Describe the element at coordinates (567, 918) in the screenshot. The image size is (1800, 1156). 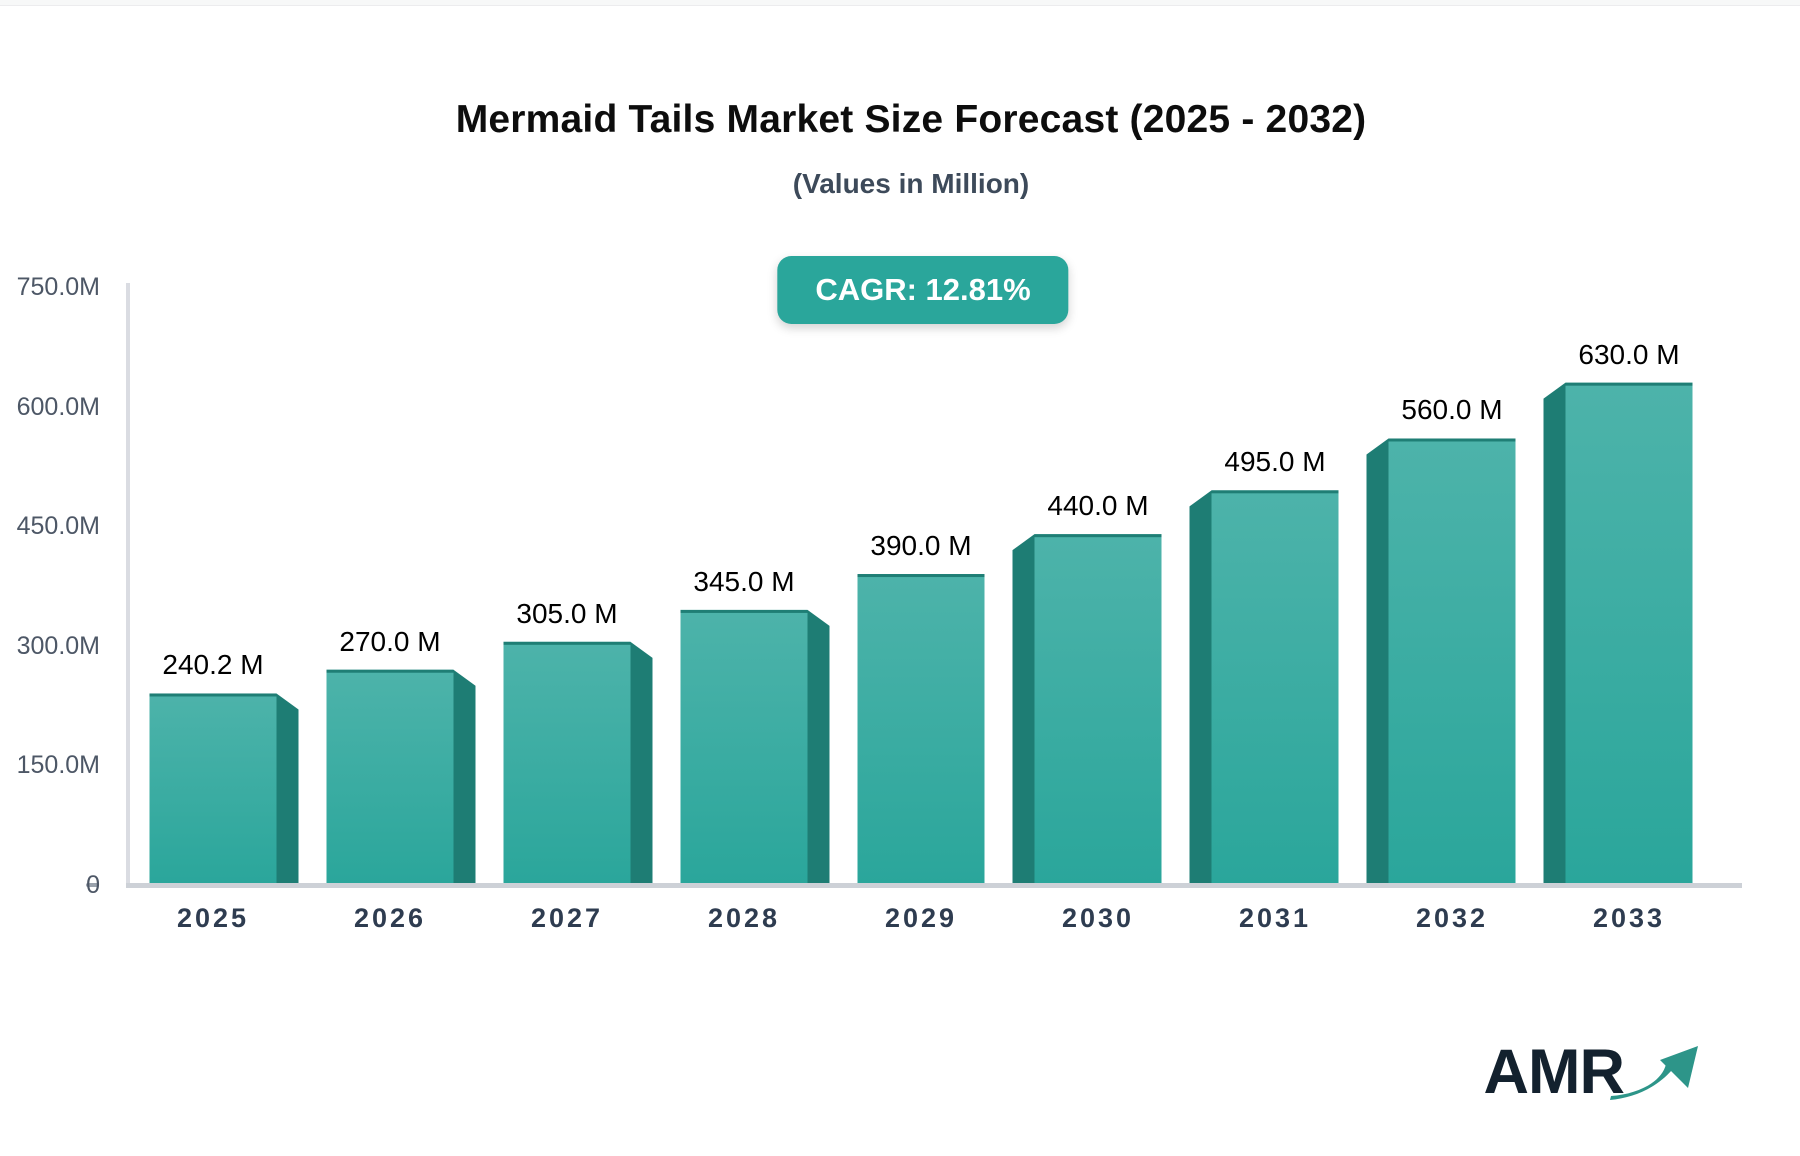
I see `x-tick-label: 2027` at that location.